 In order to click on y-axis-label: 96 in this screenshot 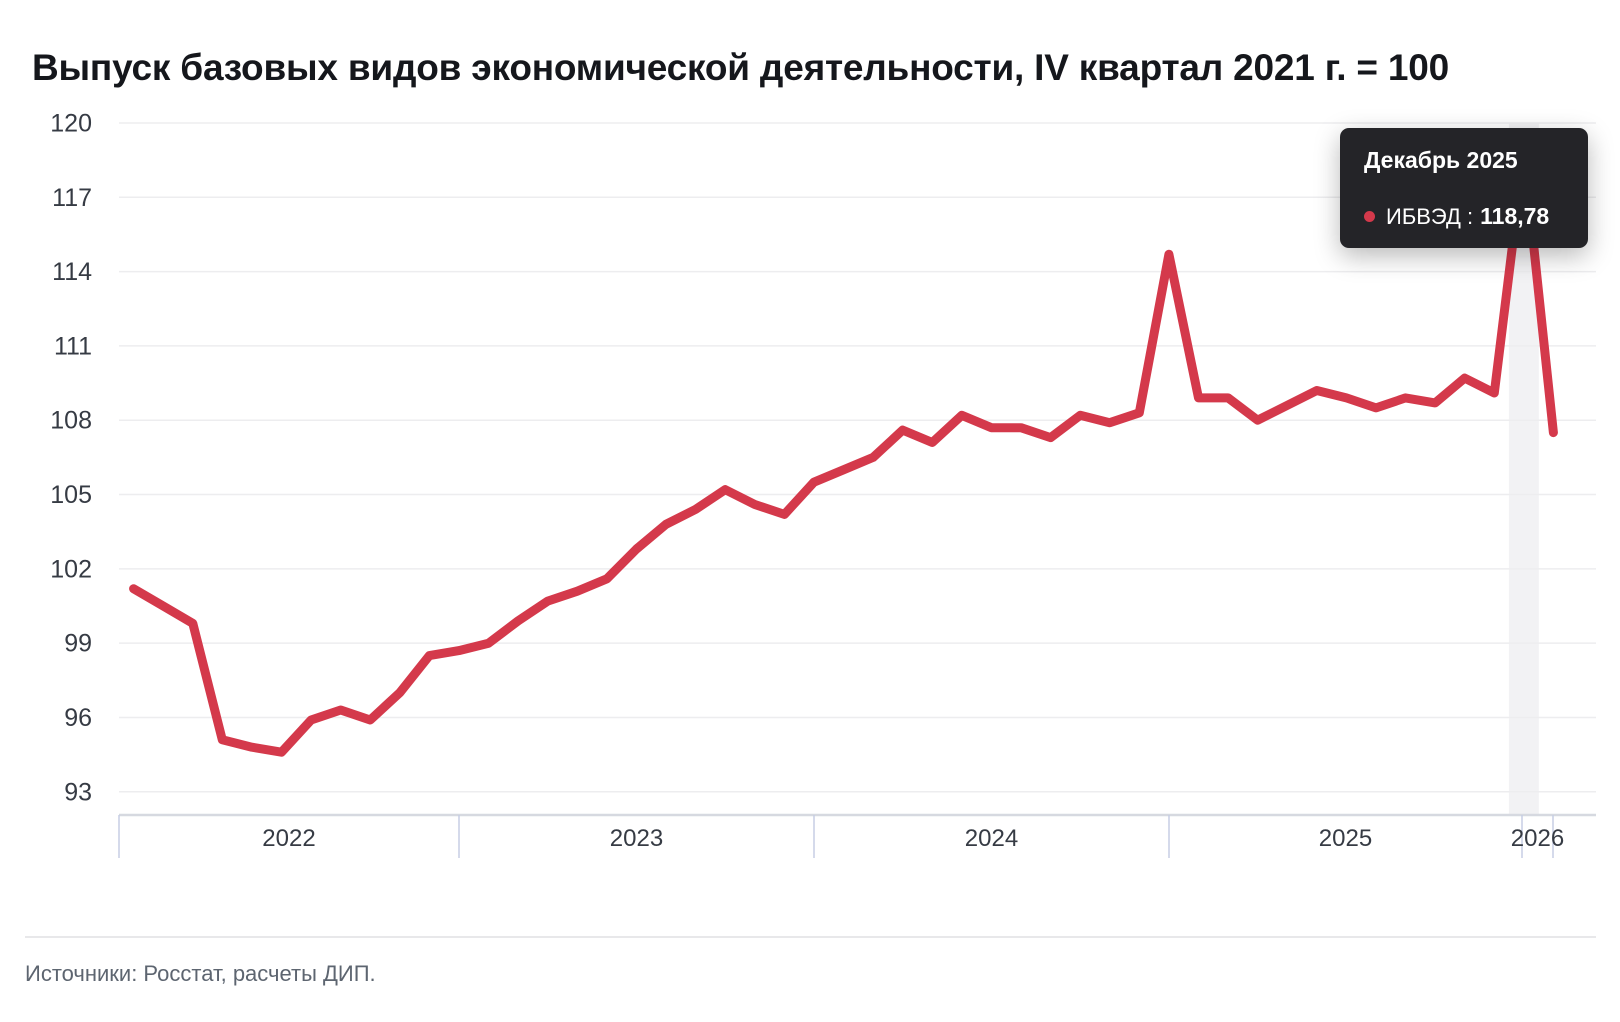, I will do `click(78, 718)`.